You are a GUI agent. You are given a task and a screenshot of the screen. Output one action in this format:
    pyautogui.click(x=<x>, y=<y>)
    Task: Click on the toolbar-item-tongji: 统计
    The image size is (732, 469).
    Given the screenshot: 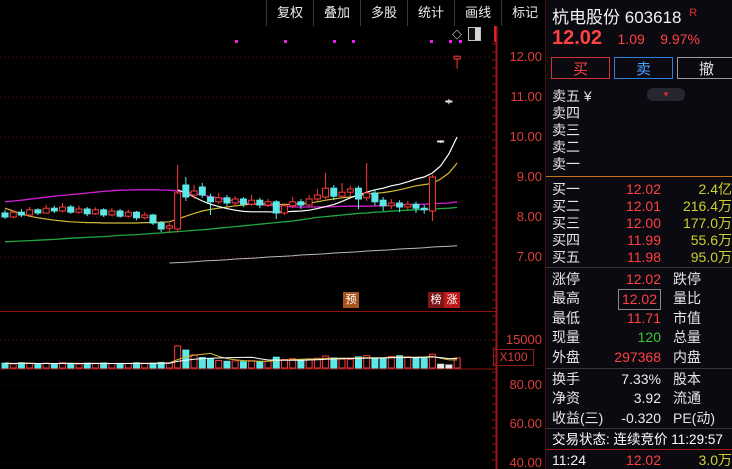 What is the action you would take?
    pyautogui.click(x=430, y=13)
    